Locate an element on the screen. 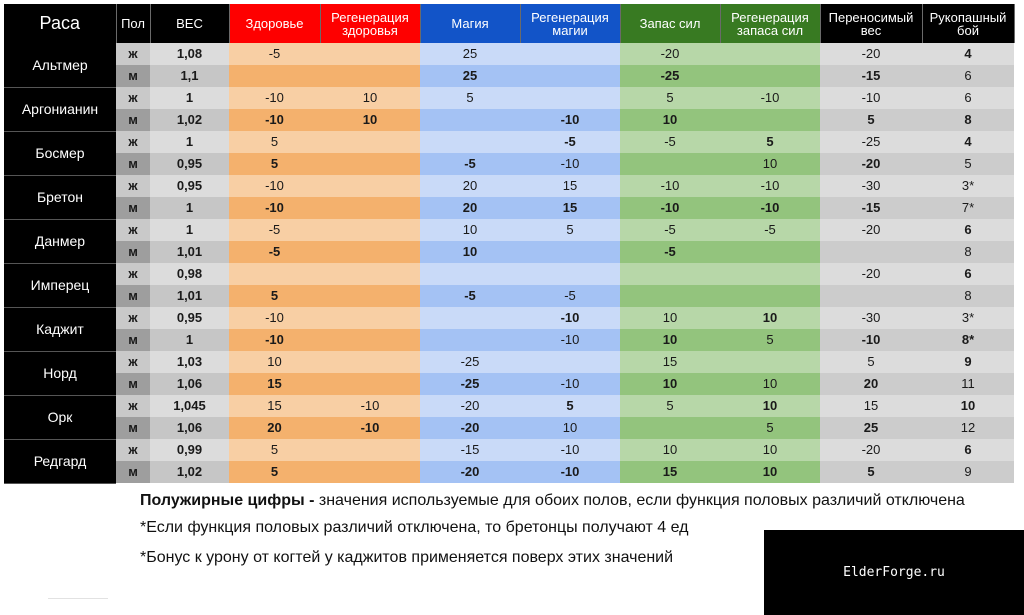  header-stamina-regen: Регенерация запаса сил is located at coordinates (770, 23).